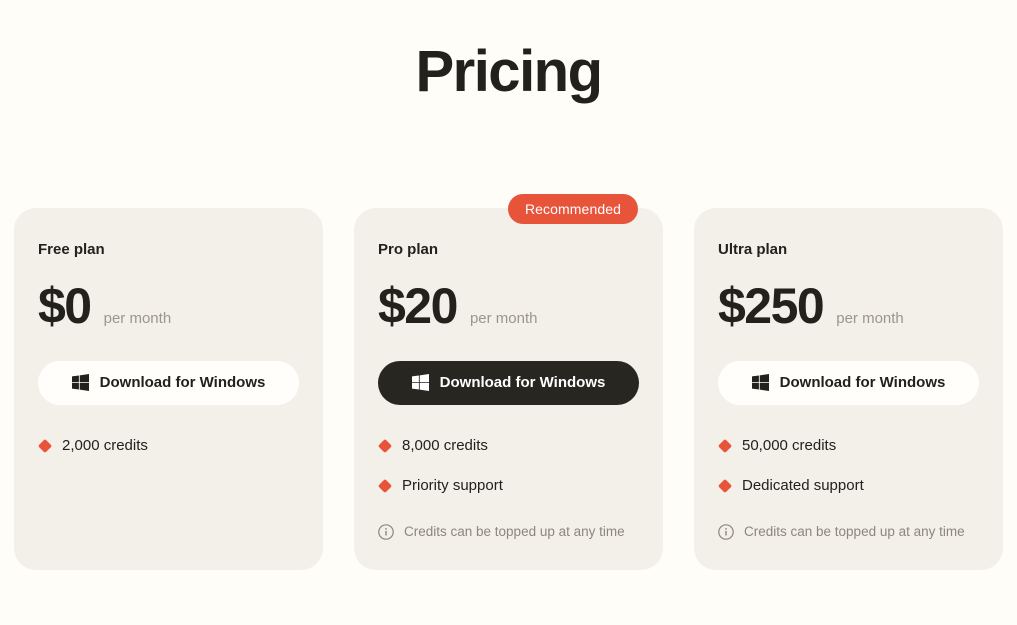 This screenshot has width=1017, height=625. What do you see at coordinates (753, 249) in the screenshot?
I see `plan-name: Ultra plan` at bounding box center [753, 249].